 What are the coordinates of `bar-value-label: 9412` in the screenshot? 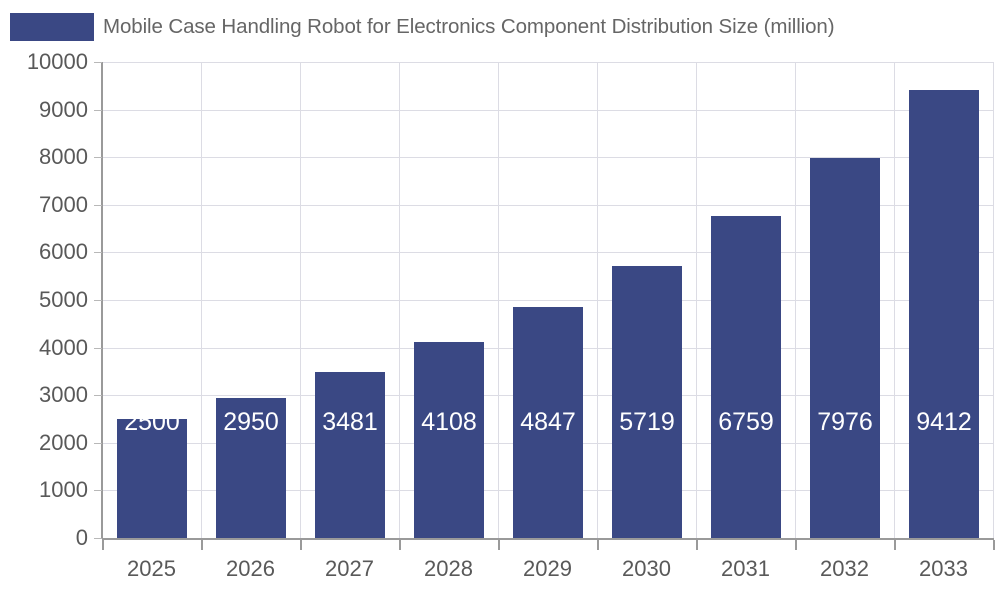 It's located at (944, 421).